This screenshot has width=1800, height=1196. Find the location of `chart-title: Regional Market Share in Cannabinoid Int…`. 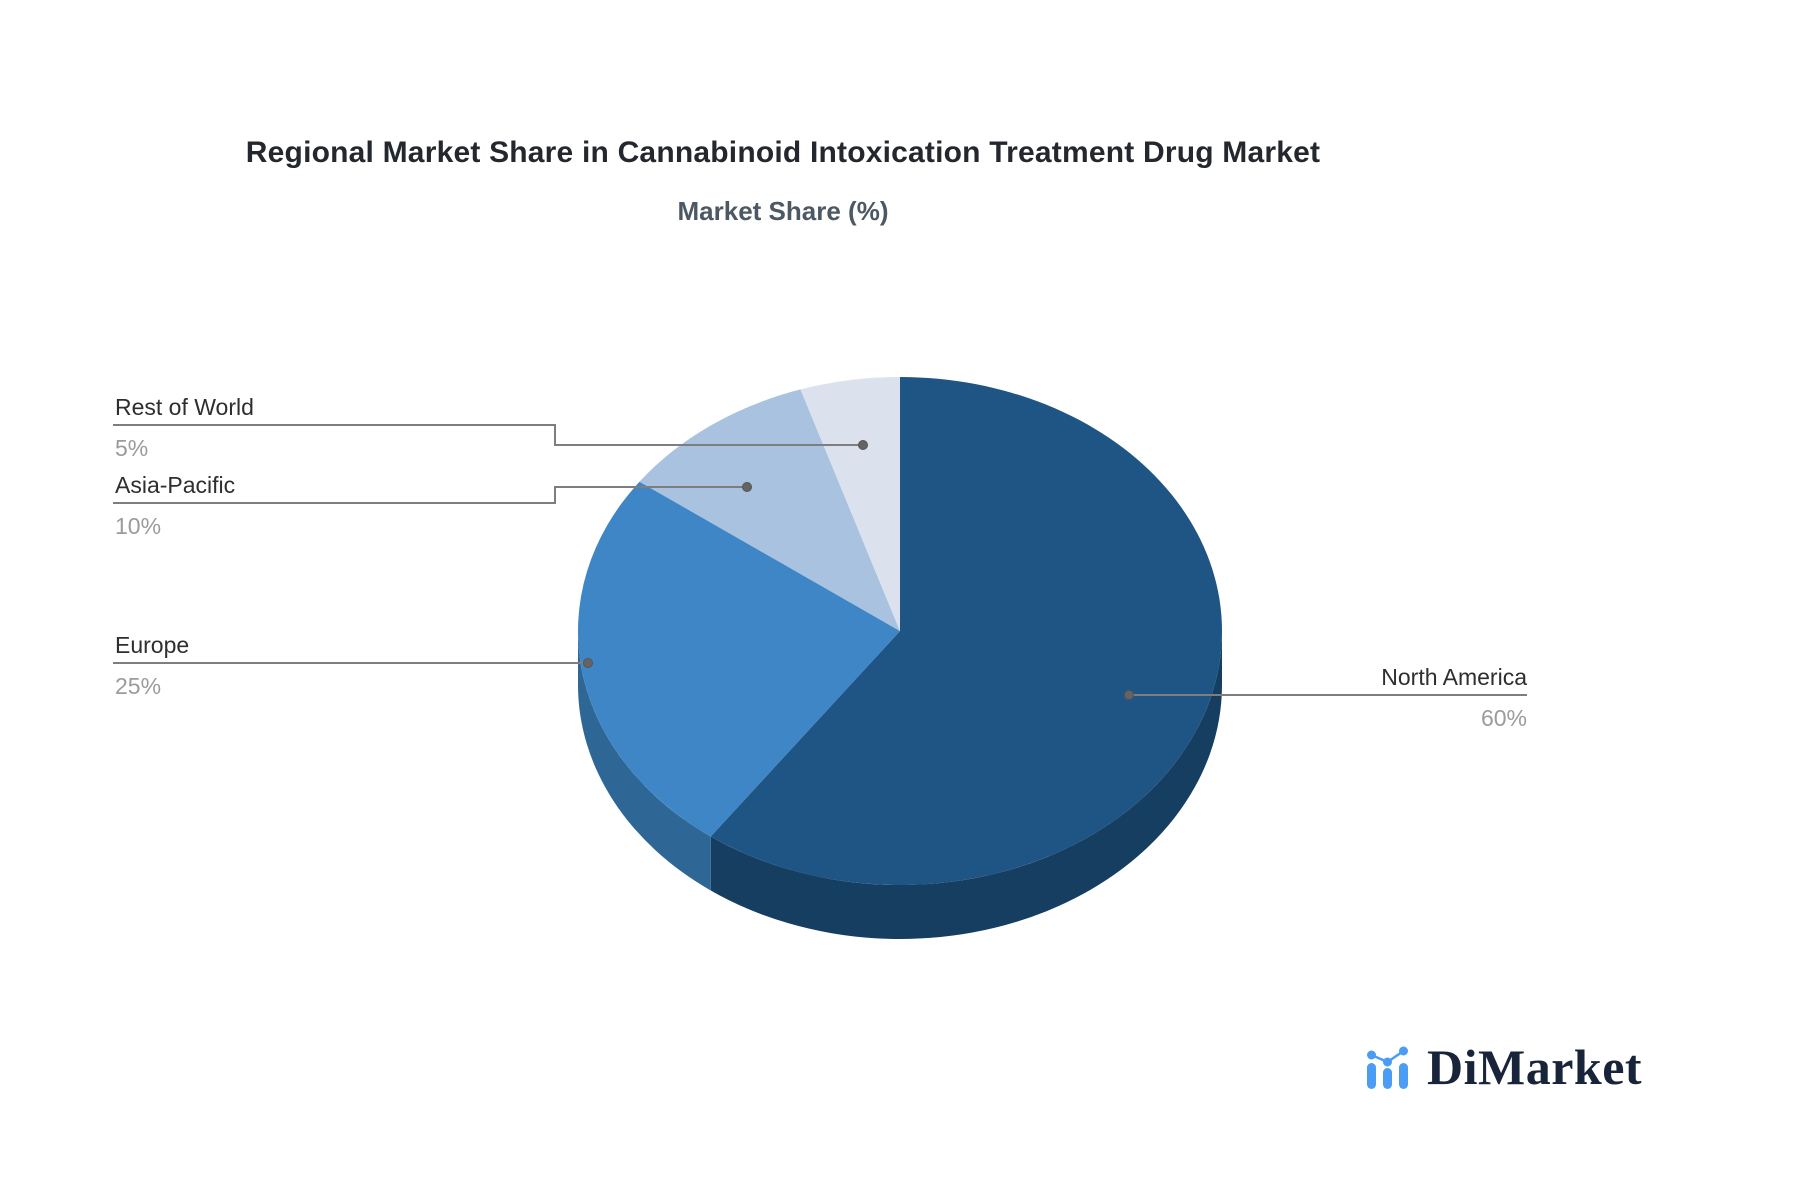

chart-title: Regional Market Share in Cannabinoid Int… is located at coordinates (783, 152).